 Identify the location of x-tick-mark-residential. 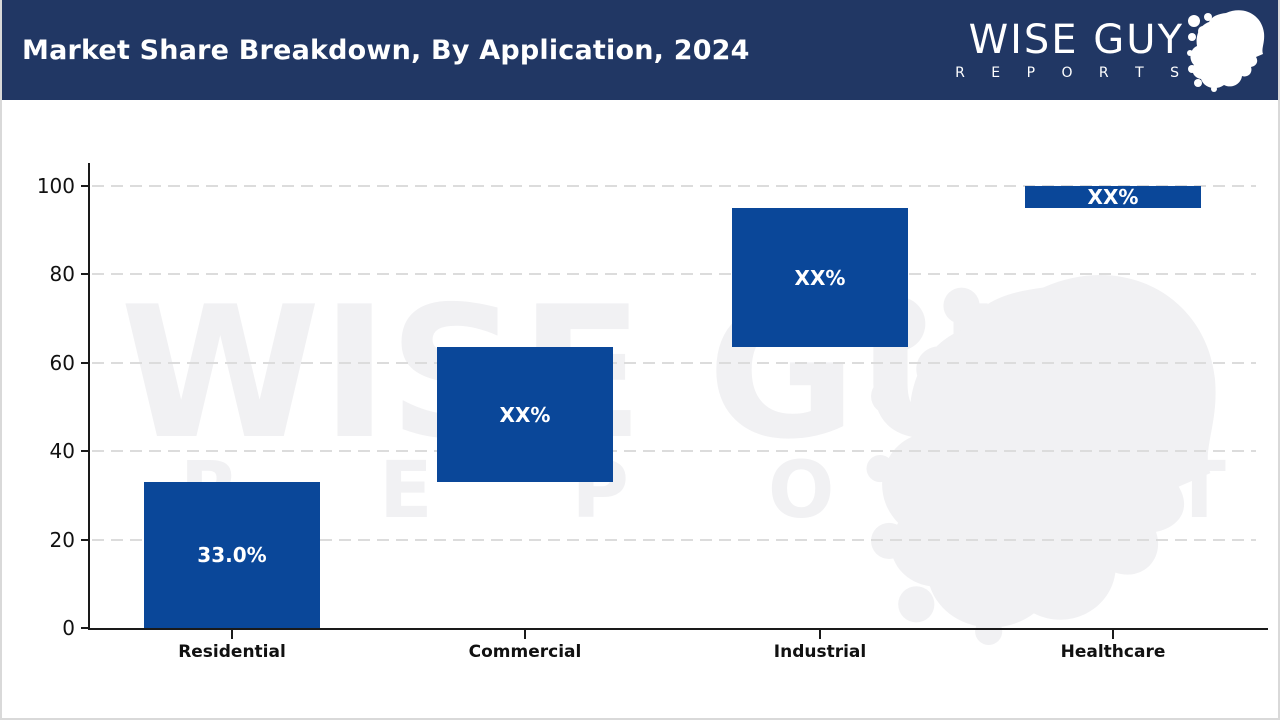
(232, 634).